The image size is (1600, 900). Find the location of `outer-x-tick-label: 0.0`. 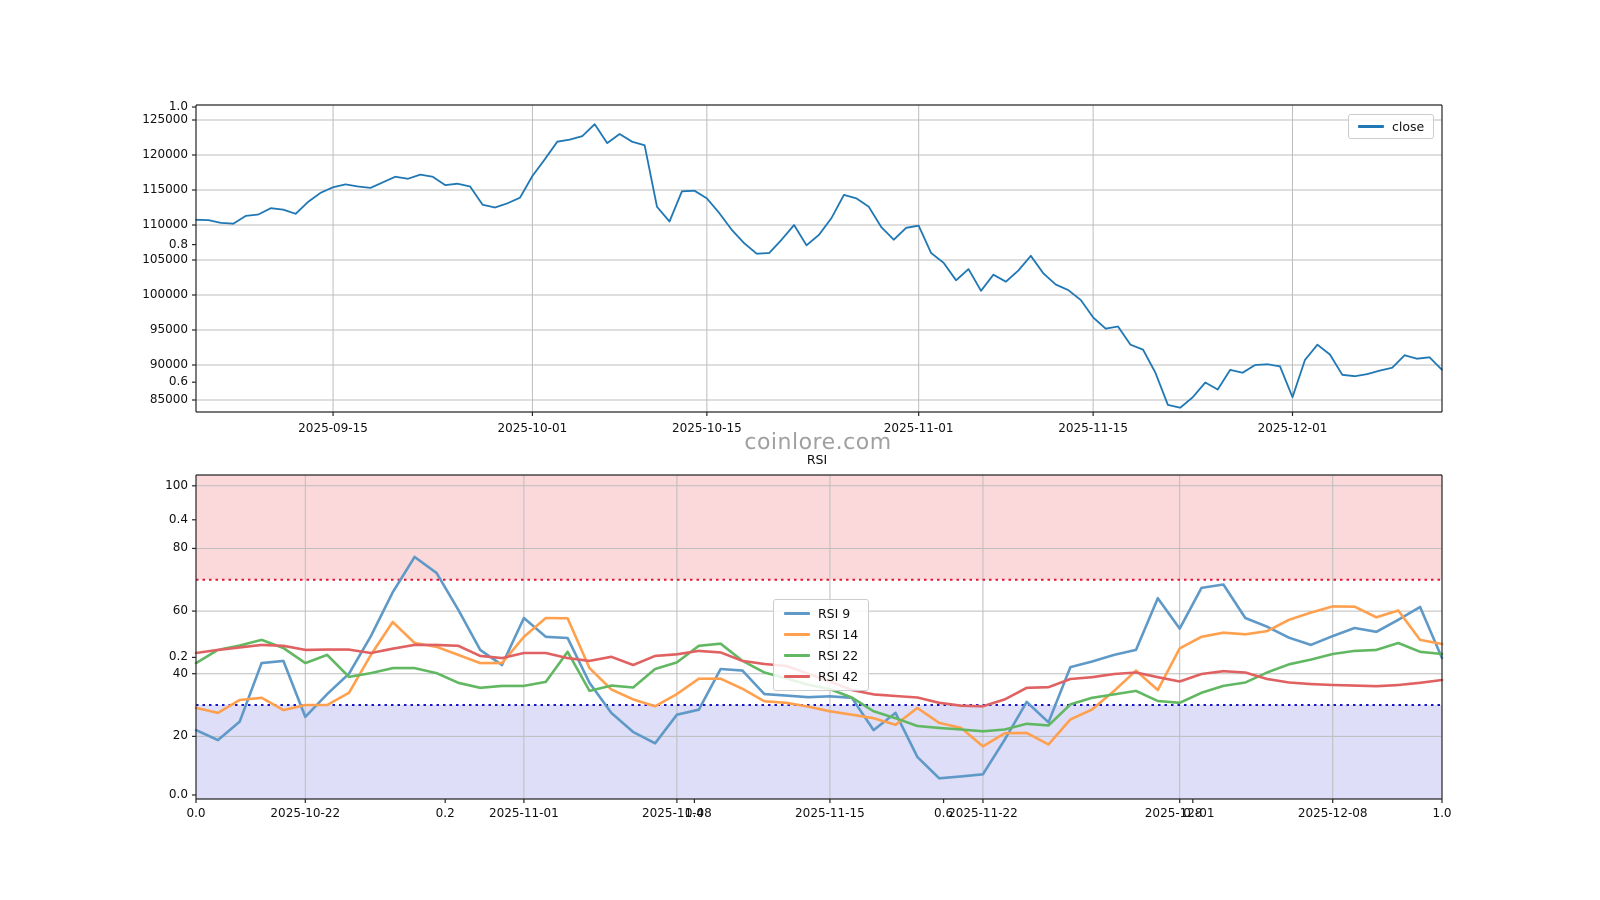

outer-x-tick-label: 0.0 is located at coordinates (196, 813).